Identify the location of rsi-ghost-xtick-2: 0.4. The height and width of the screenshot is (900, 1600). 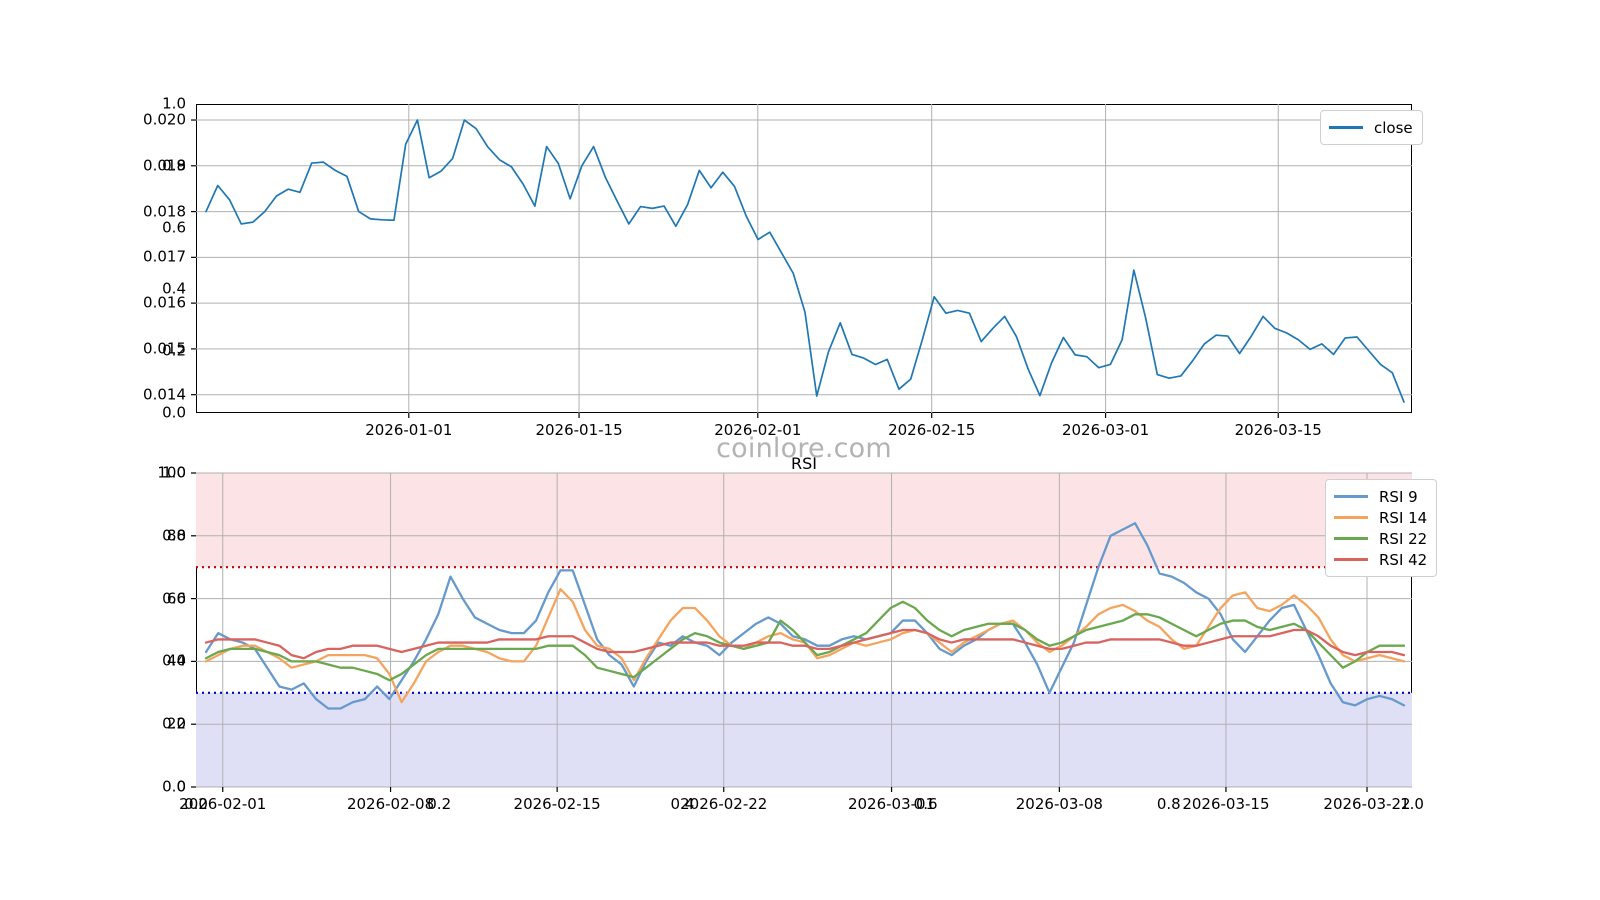
(682, 804).